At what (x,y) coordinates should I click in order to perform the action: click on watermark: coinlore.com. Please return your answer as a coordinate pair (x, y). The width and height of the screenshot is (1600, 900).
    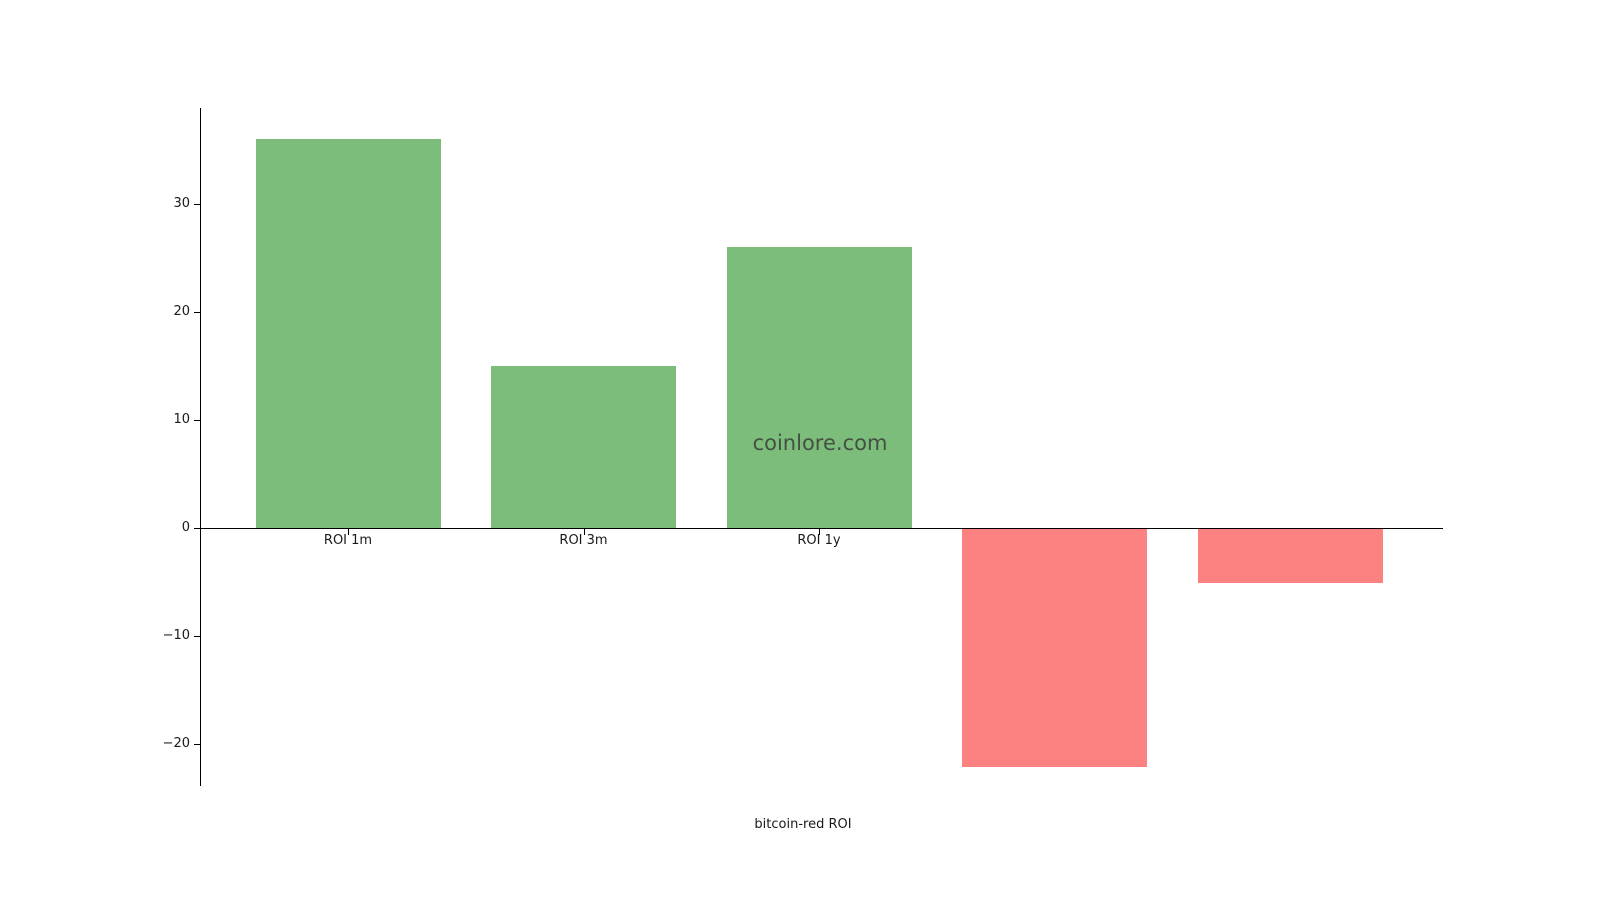
    Looking at the image, I should click on (820, 443).